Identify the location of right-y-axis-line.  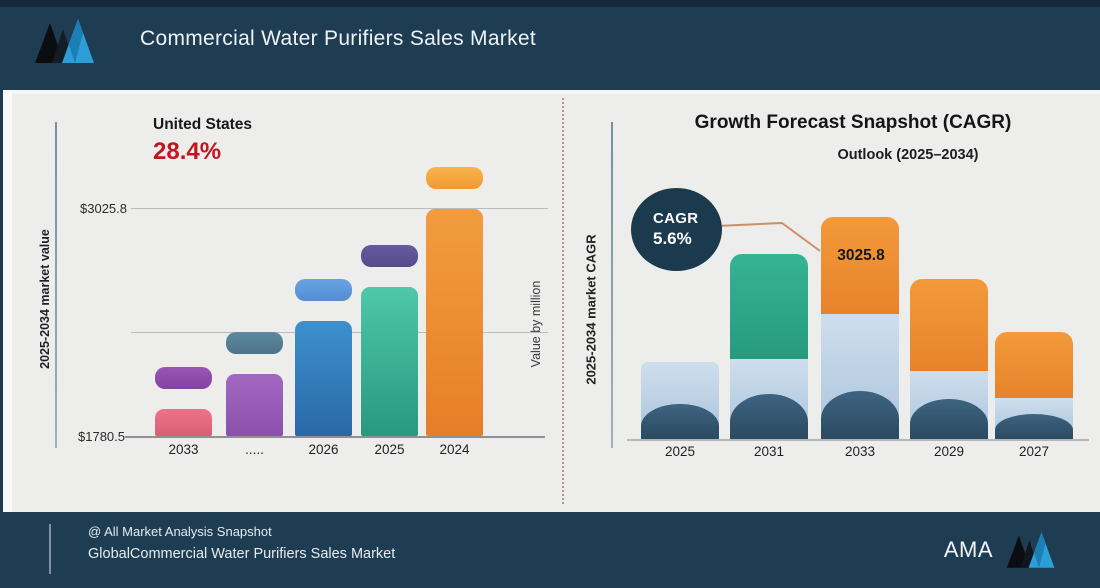
(612, 285).